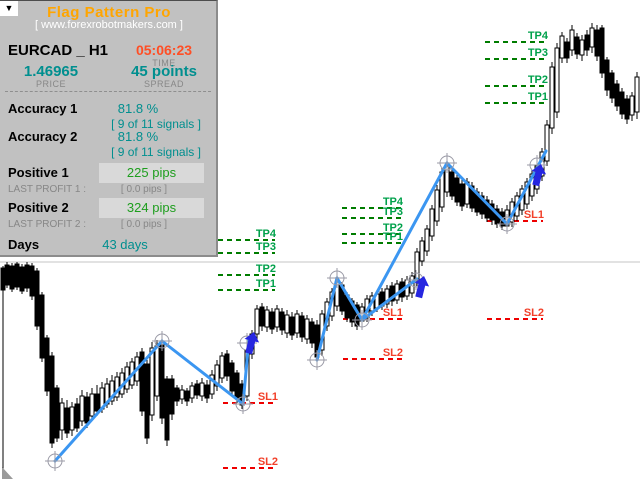  I want to click on chevron-down-icon: ▼, so click(9, 8).